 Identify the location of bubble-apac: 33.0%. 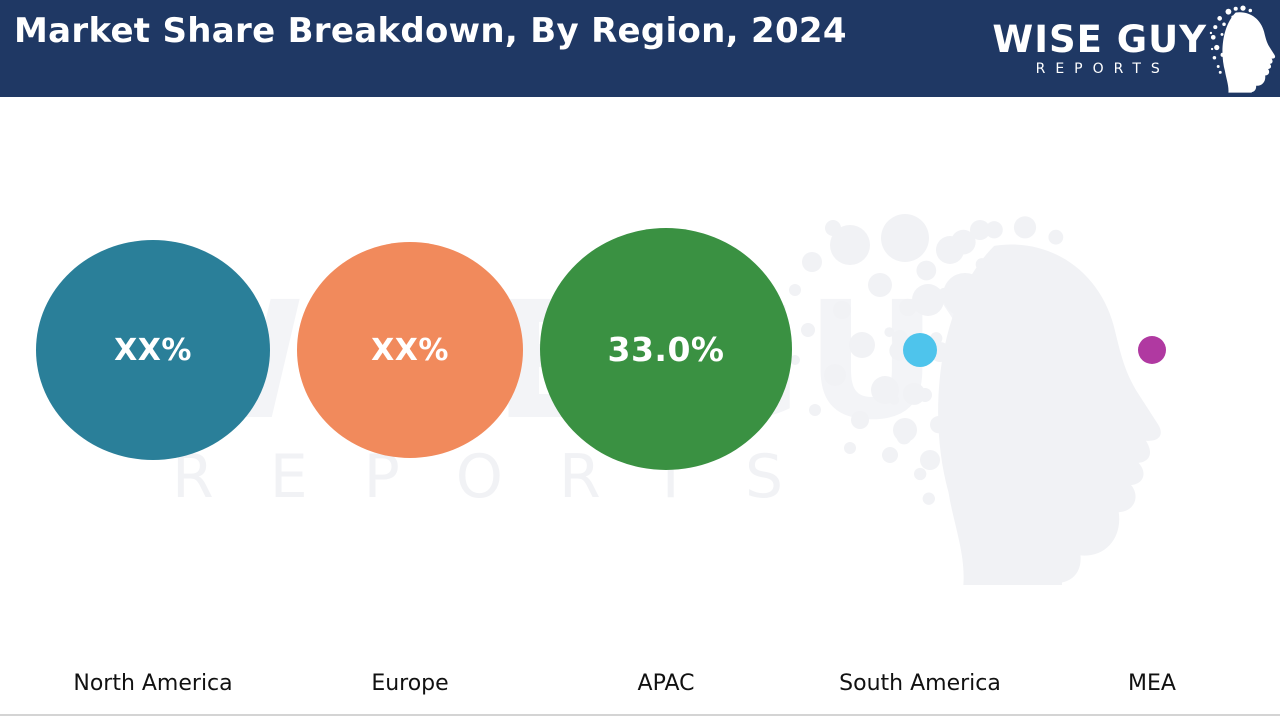
(666, 349).